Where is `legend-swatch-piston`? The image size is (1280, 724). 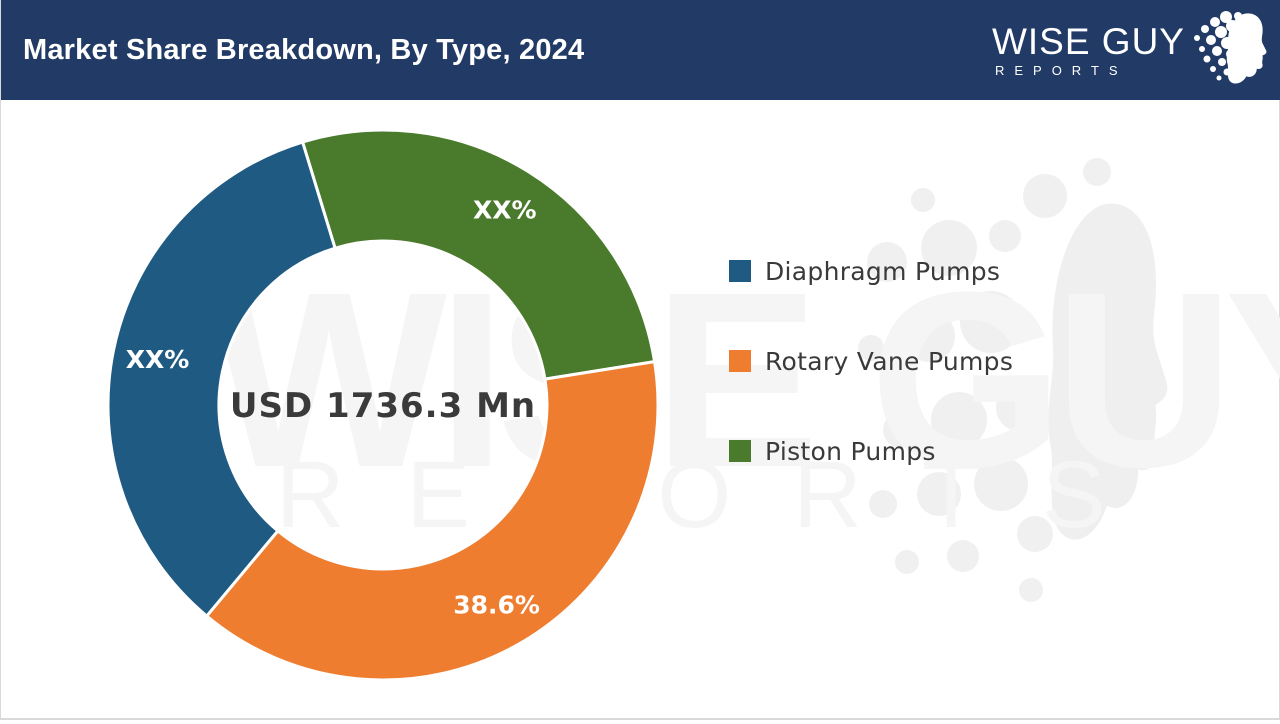 legend-swatch-piston is located at coordinates (740, 451).